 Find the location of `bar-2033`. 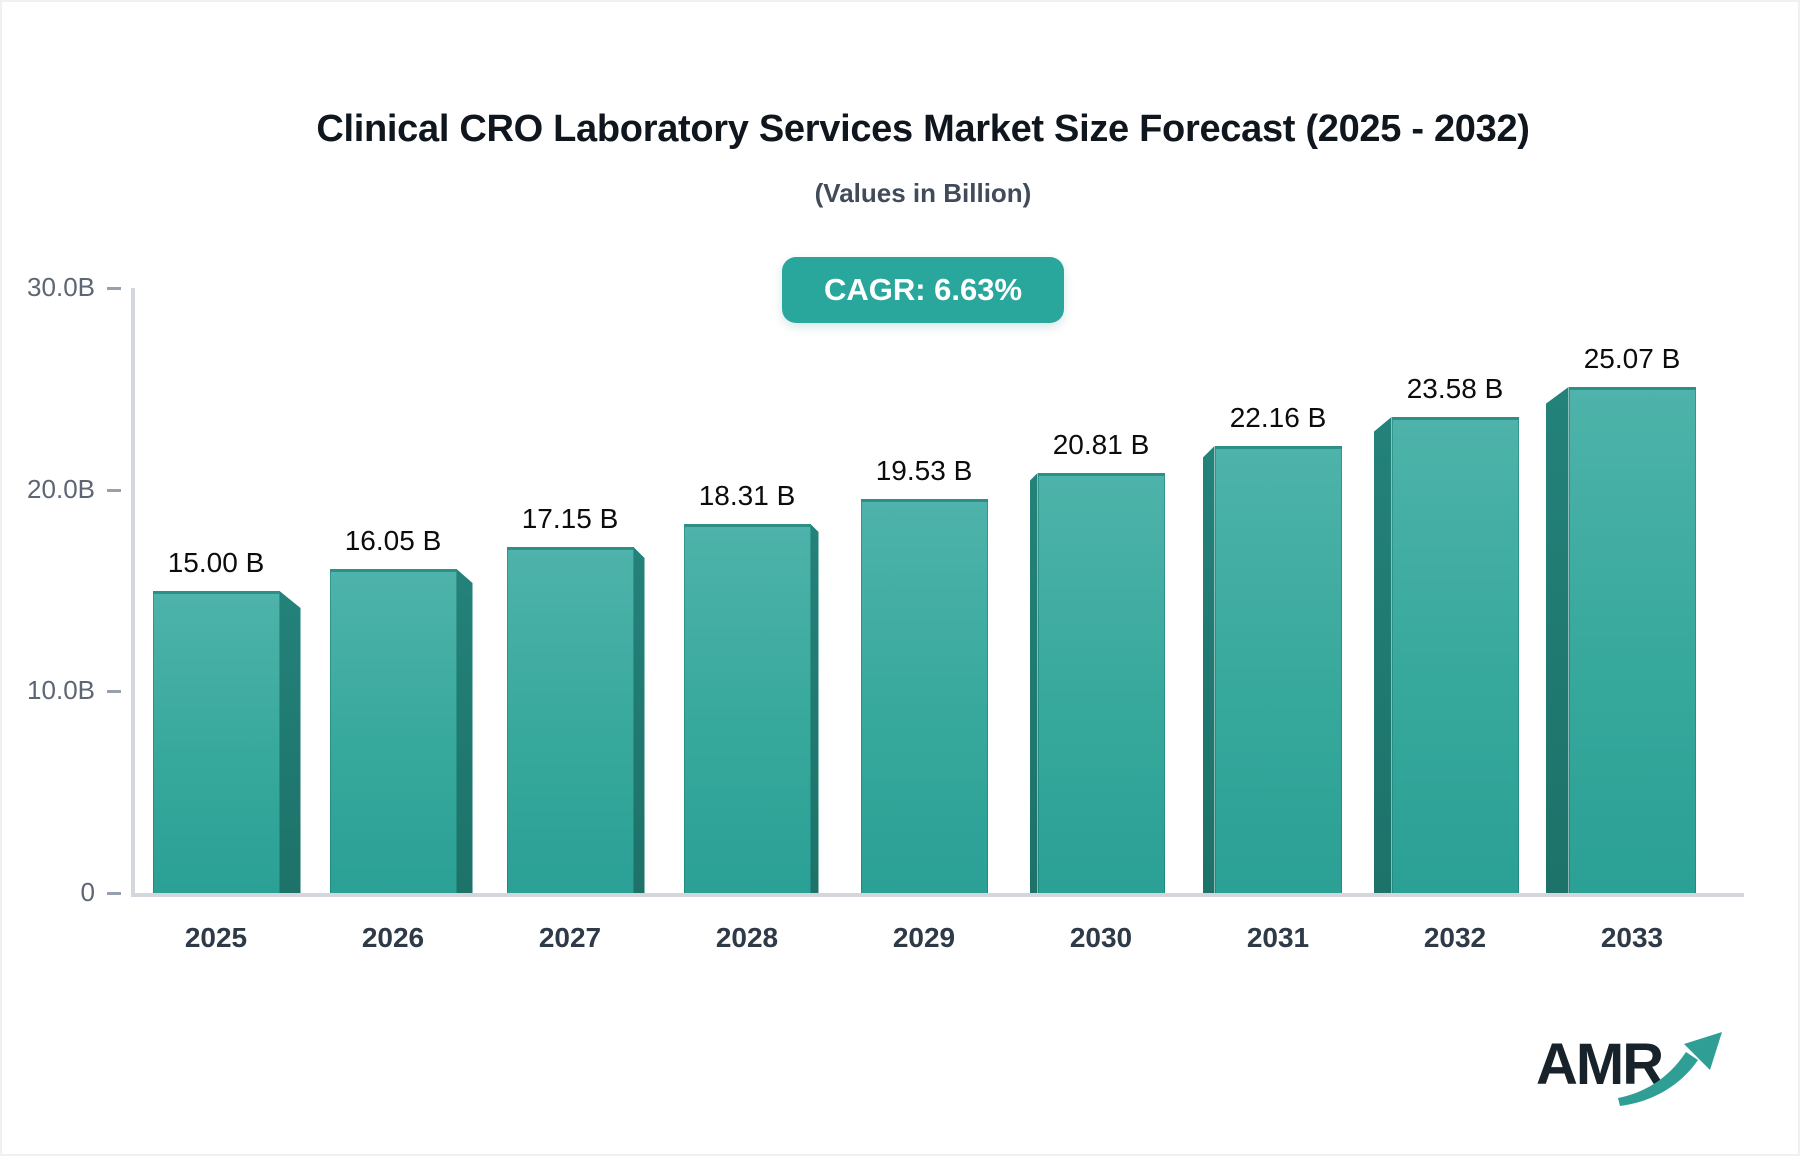

bar-2033 is located at coordinates (1632, 640).